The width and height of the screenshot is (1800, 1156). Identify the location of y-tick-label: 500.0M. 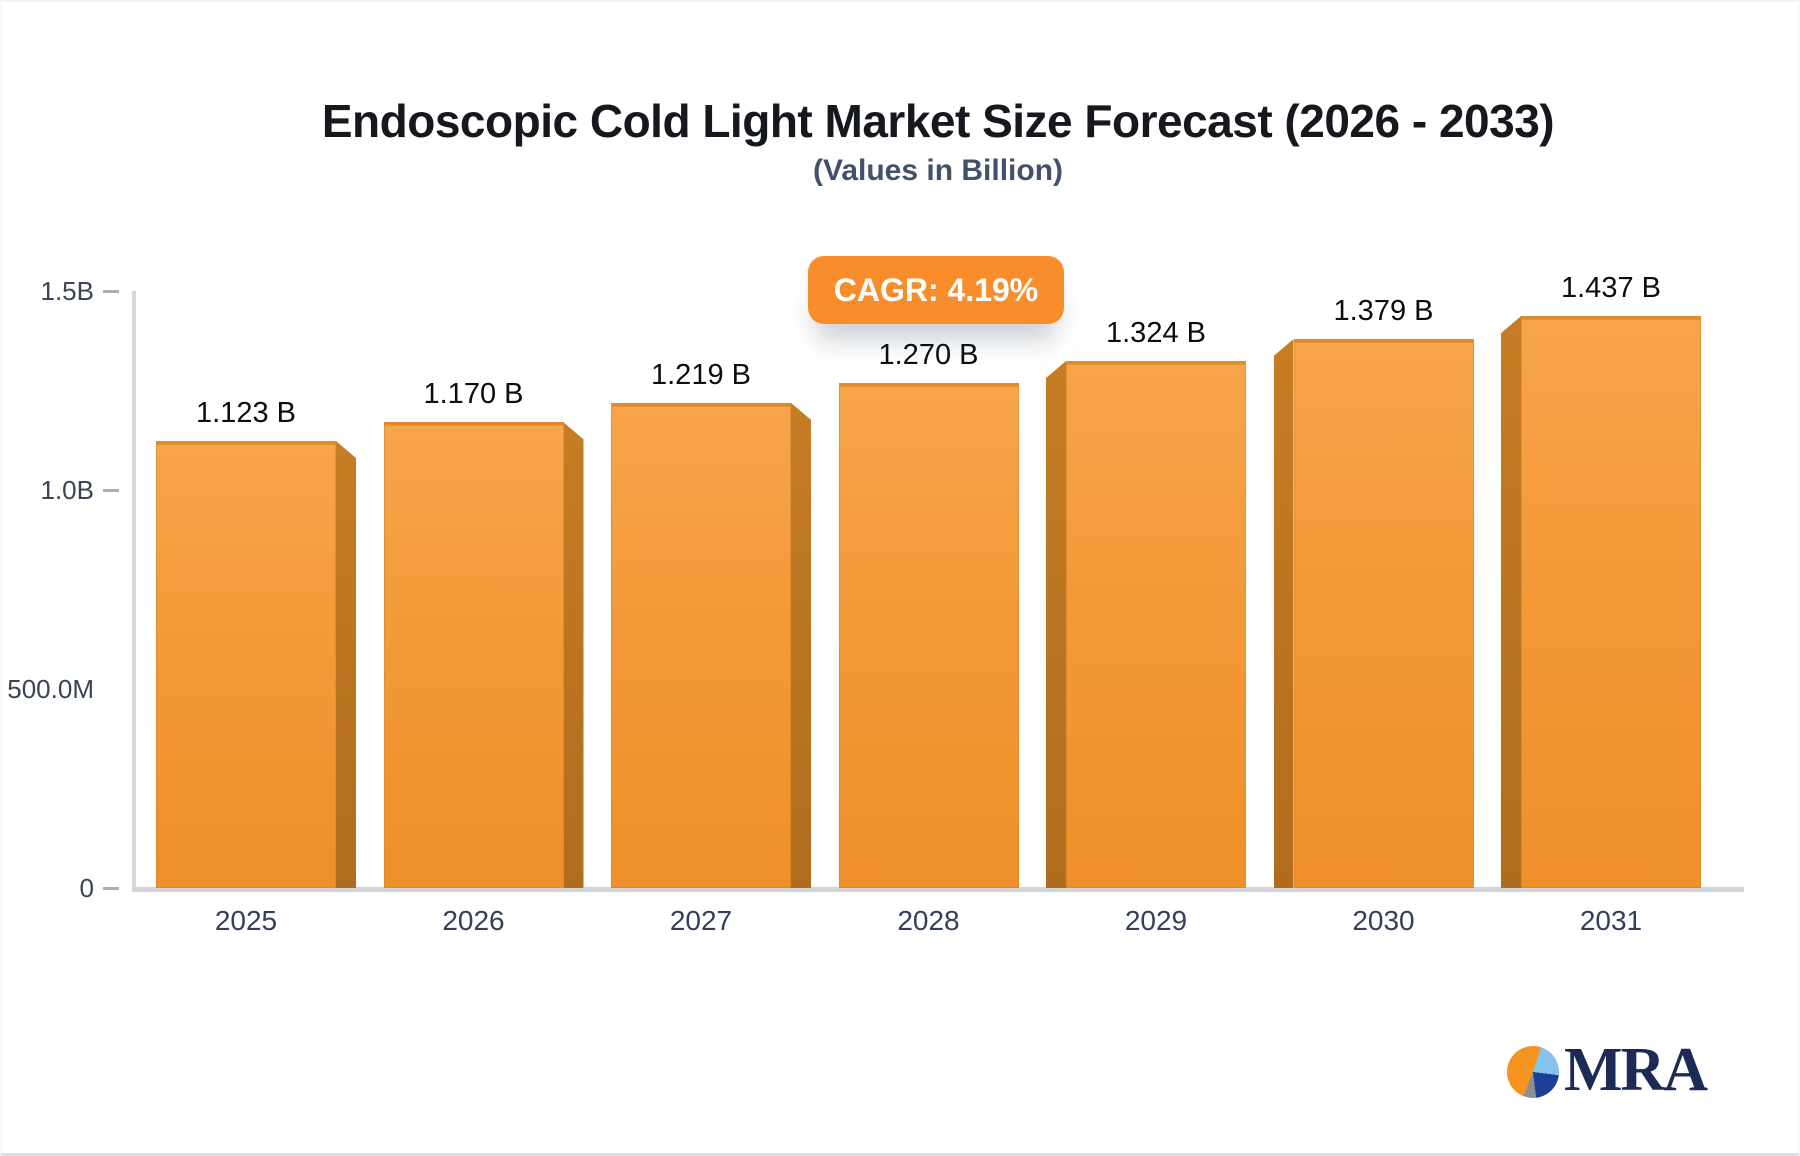
(50, 689).